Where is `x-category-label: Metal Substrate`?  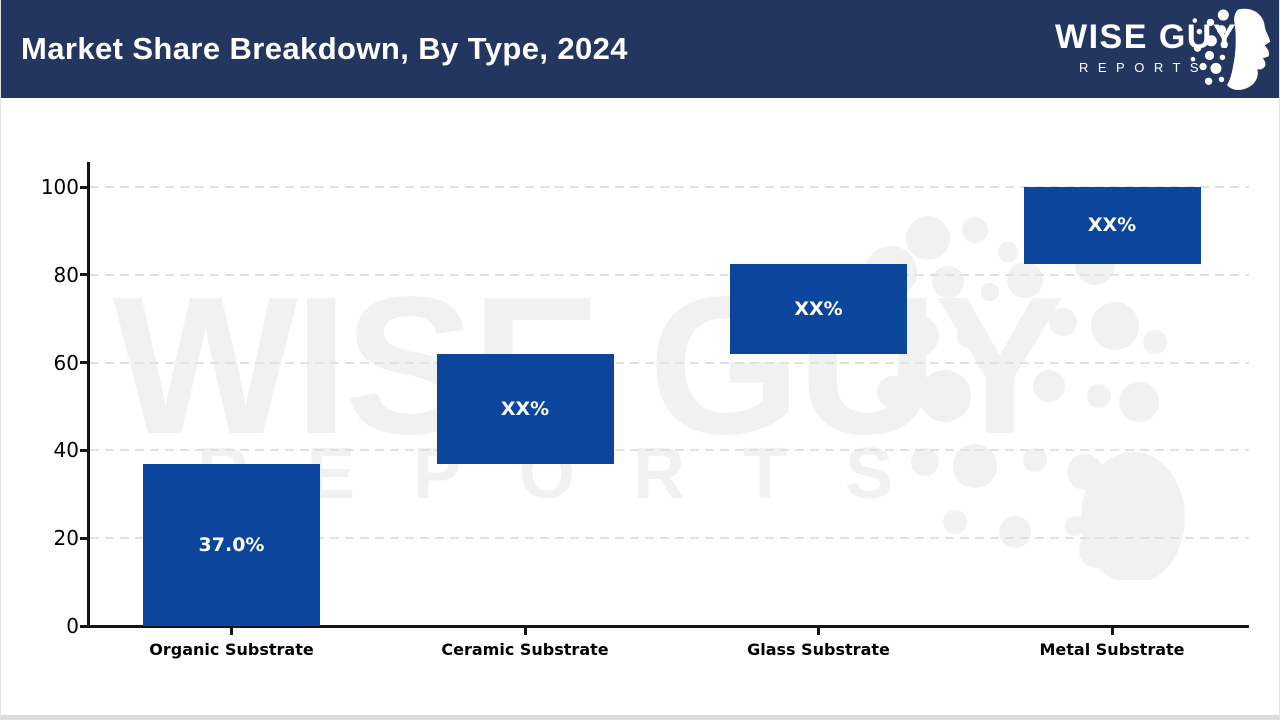 x-category-label: Metal Substrate is located at coordinates (1112, 649).